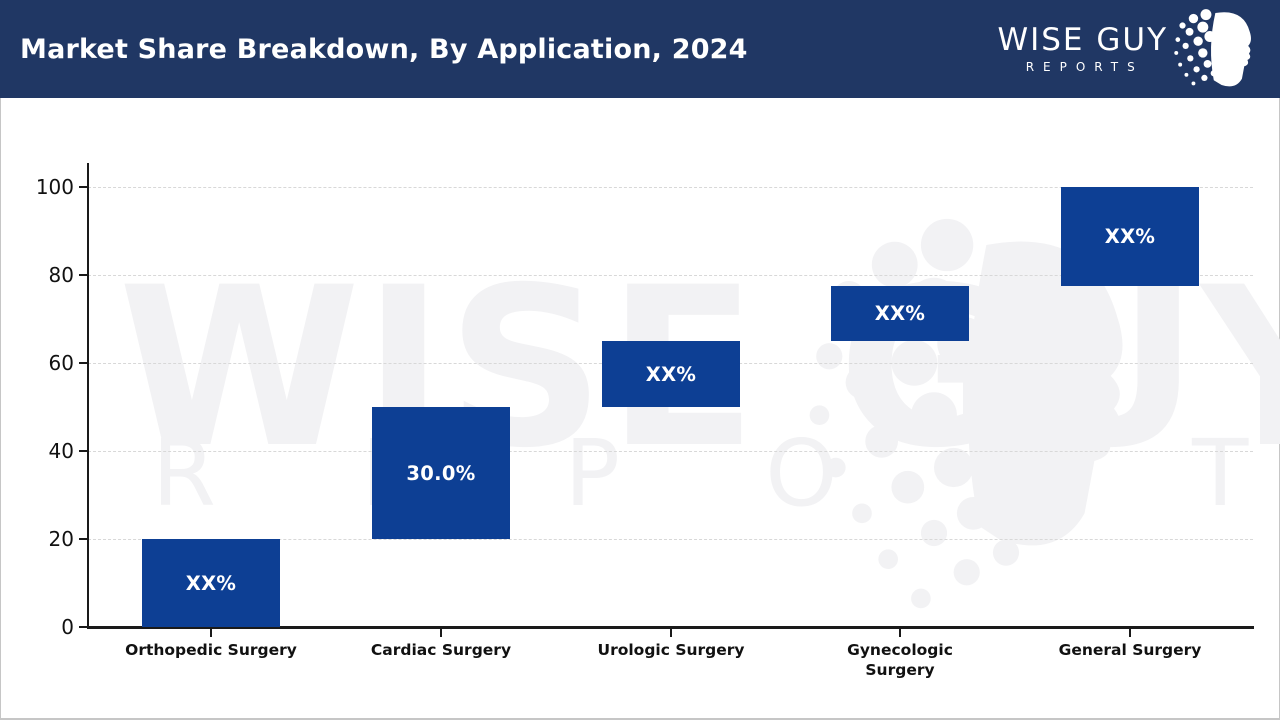 The image size is (1280, 720). Describe the element at coordinates (1212, 48) in the screenshot. I see `logo-head-dots-icon` at that location.